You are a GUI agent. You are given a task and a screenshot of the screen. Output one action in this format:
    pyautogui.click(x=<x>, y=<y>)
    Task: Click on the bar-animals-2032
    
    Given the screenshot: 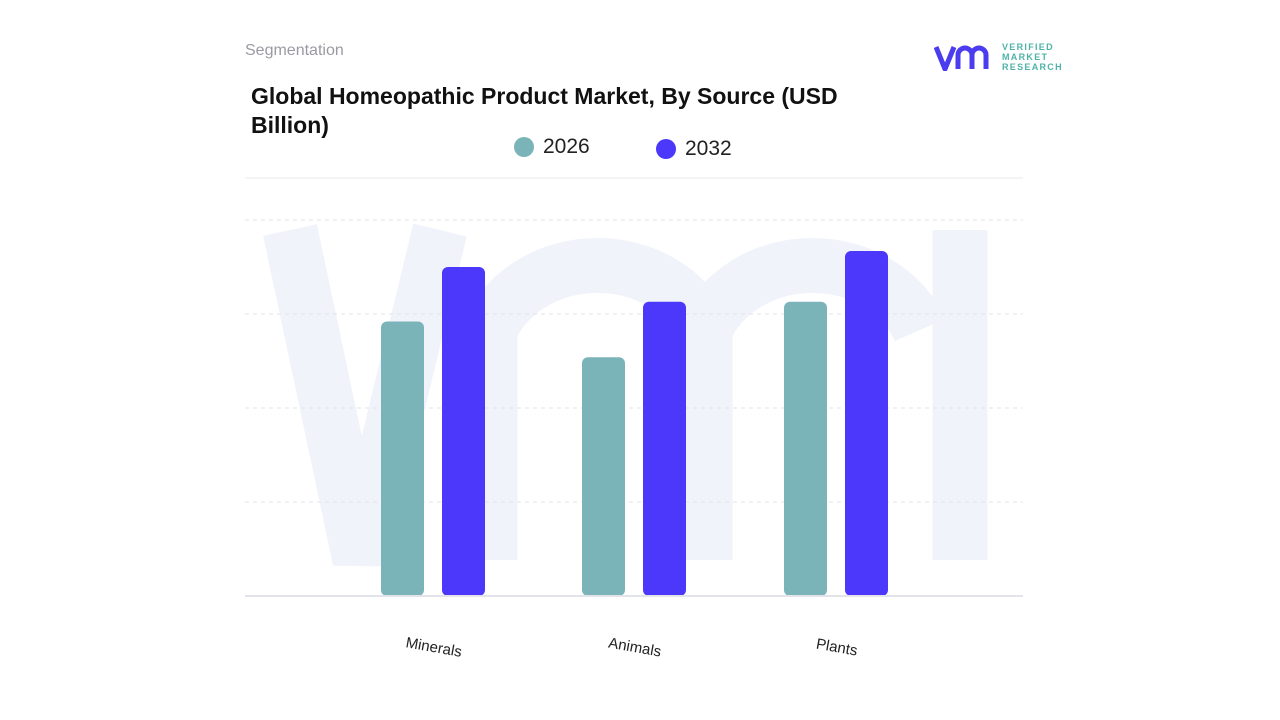 What is the action you would take?
    pyautogui.click(x=664, y=448)
    